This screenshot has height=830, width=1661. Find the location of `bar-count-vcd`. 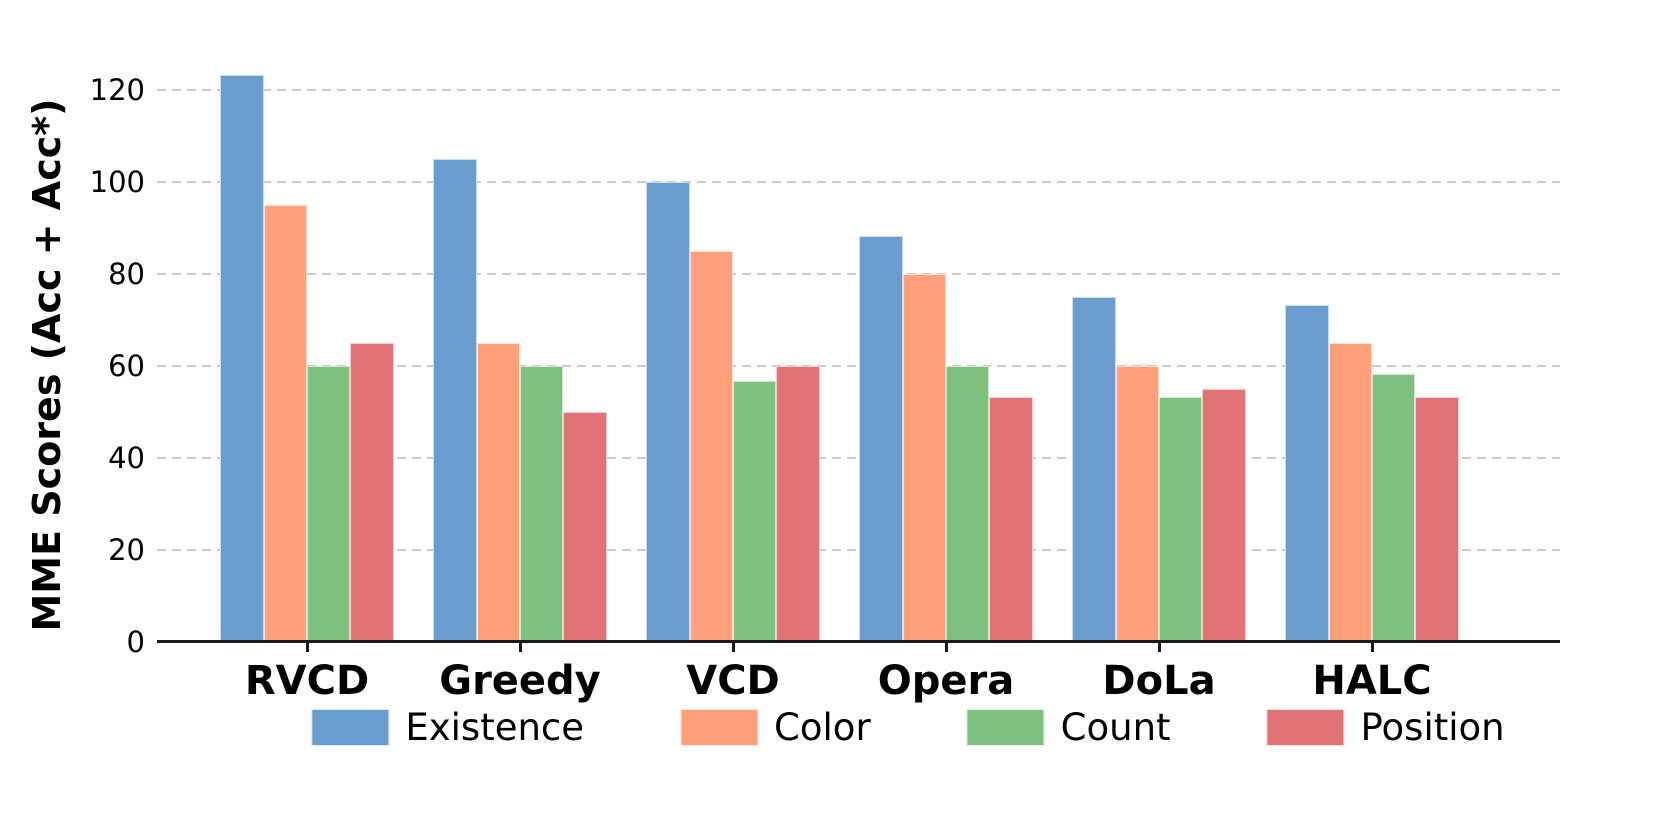

bar-count-vcd is located at coordinates (755, 511).